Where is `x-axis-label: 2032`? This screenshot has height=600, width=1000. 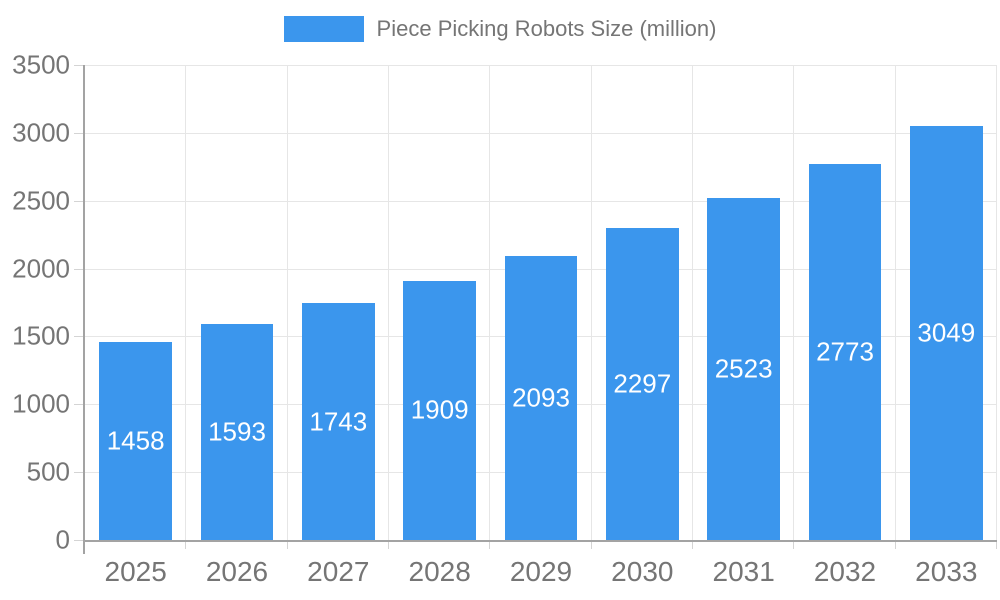 x-axis-label: 2032 is located at coordinates (845, 571).